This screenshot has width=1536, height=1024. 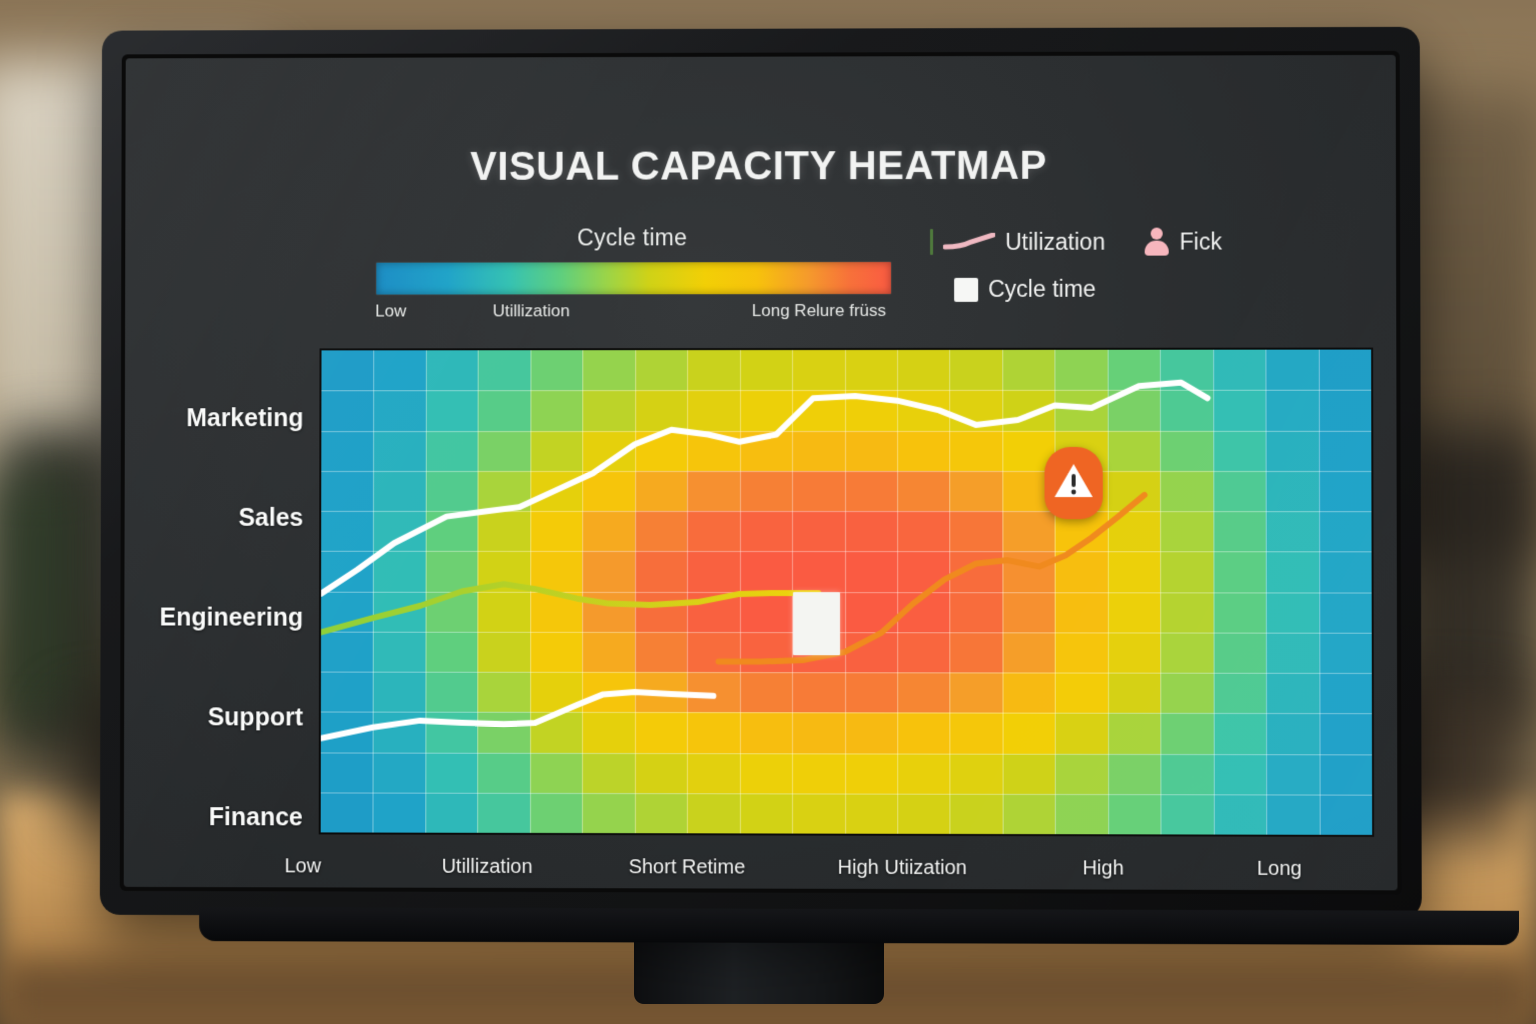 I want to click on cell-highlight-marker, so click(x=817, y=624).